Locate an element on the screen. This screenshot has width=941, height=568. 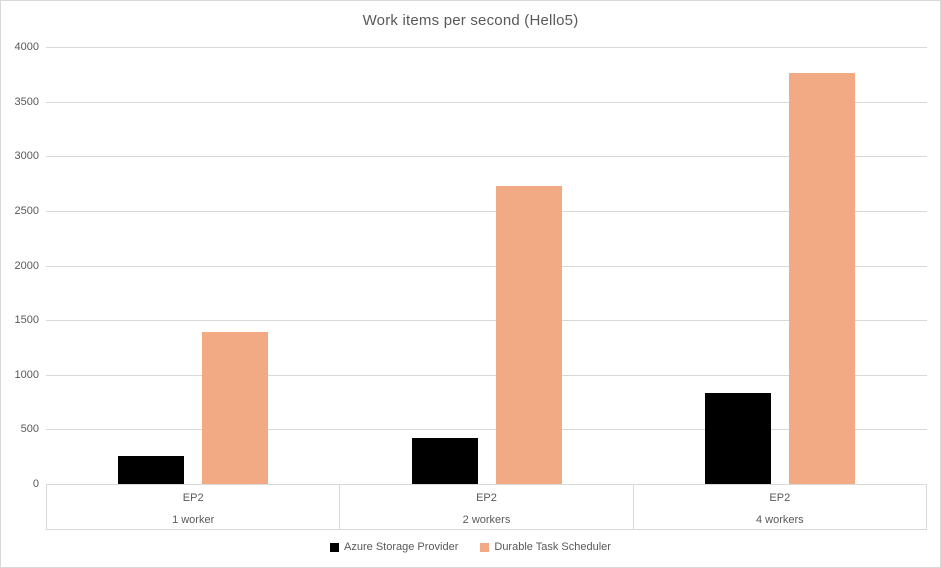
legend-item-durable-task-scheduler: Durable Task Scheduler is located at coordinates (545, 547).